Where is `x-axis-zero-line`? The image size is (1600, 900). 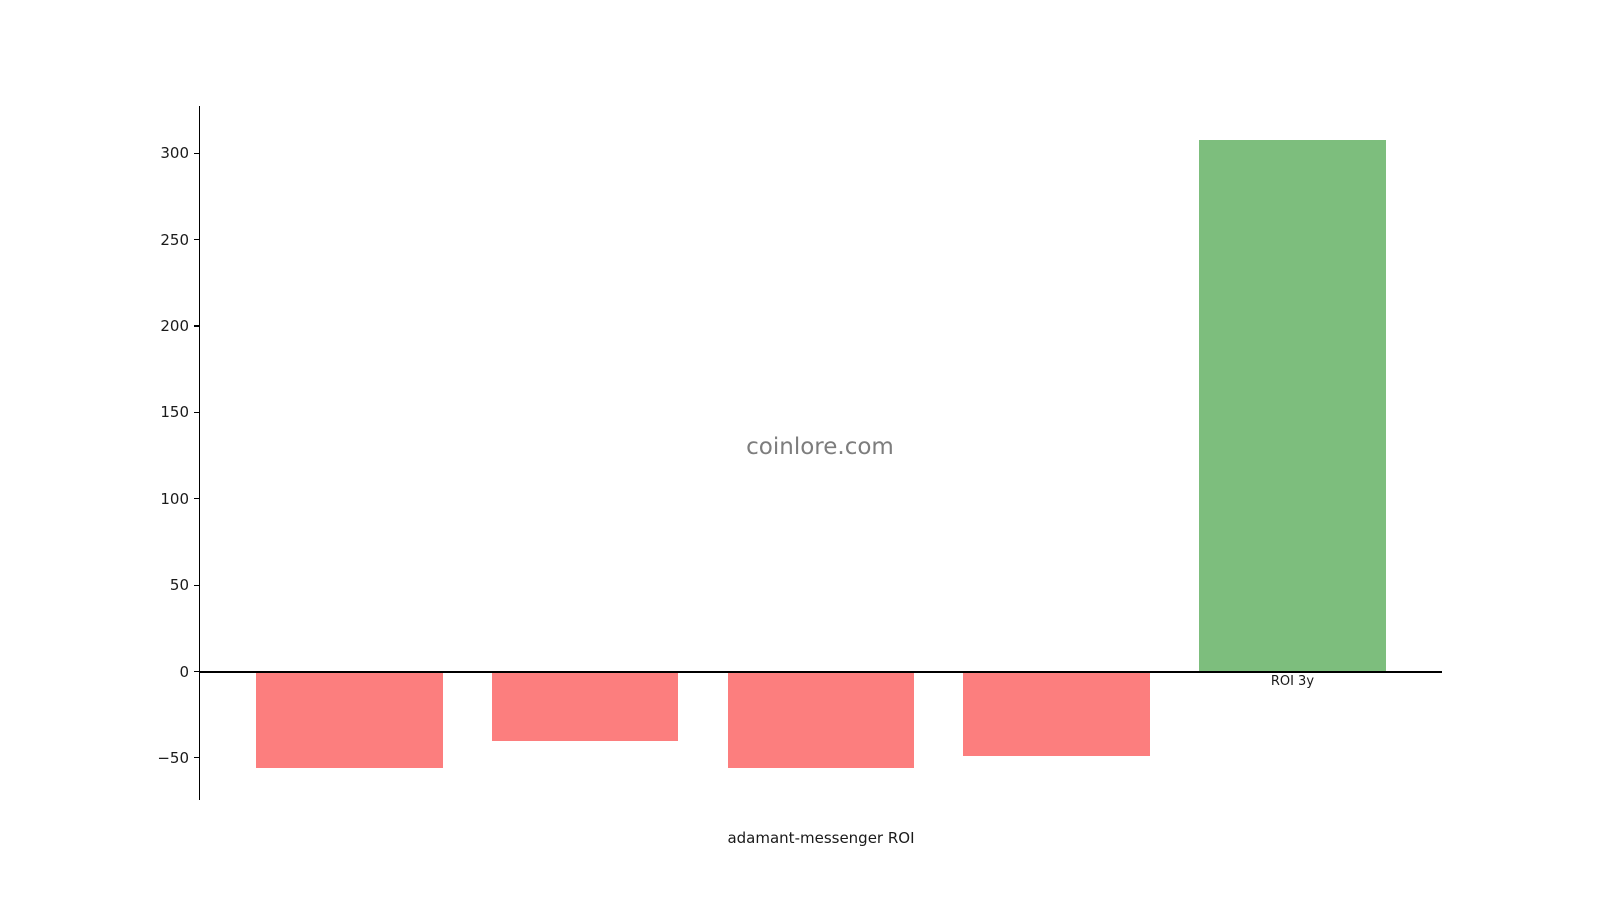
x-axis-zero-line is located at coordinates (821, 672).